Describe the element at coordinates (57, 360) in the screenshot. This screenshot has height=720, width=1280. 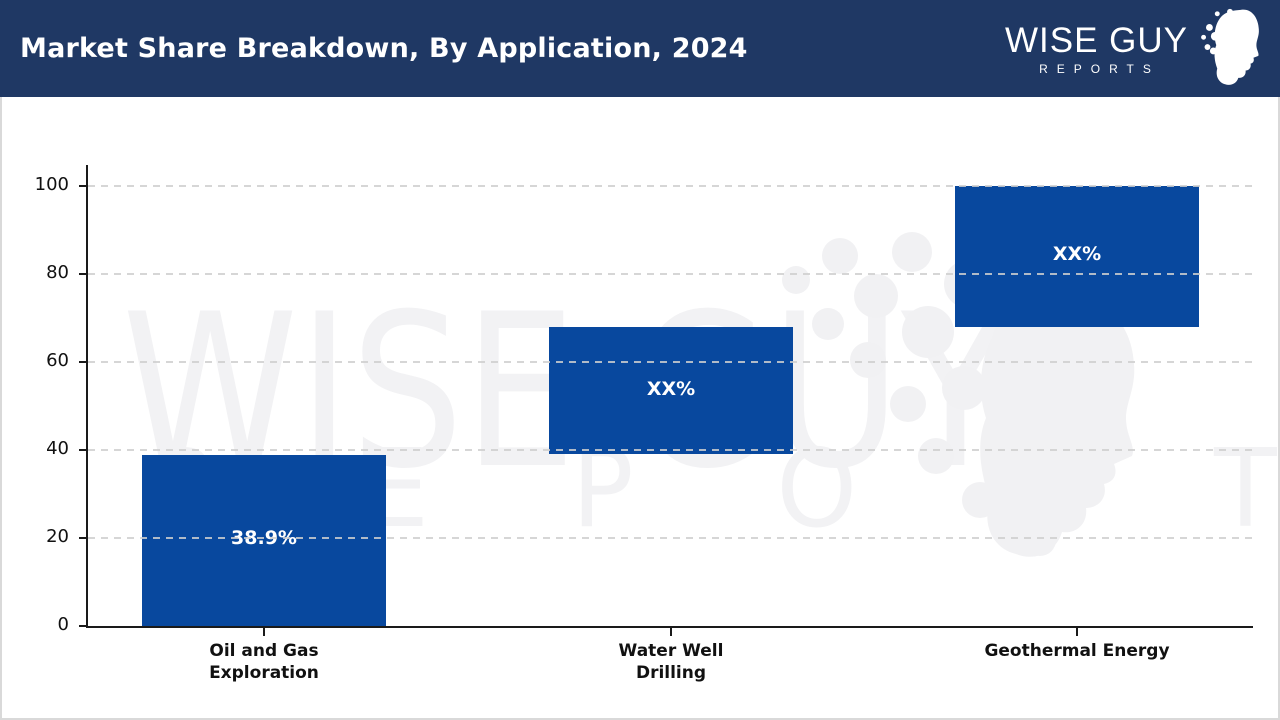
I see `y-axis-tick-label: 60` at that location.